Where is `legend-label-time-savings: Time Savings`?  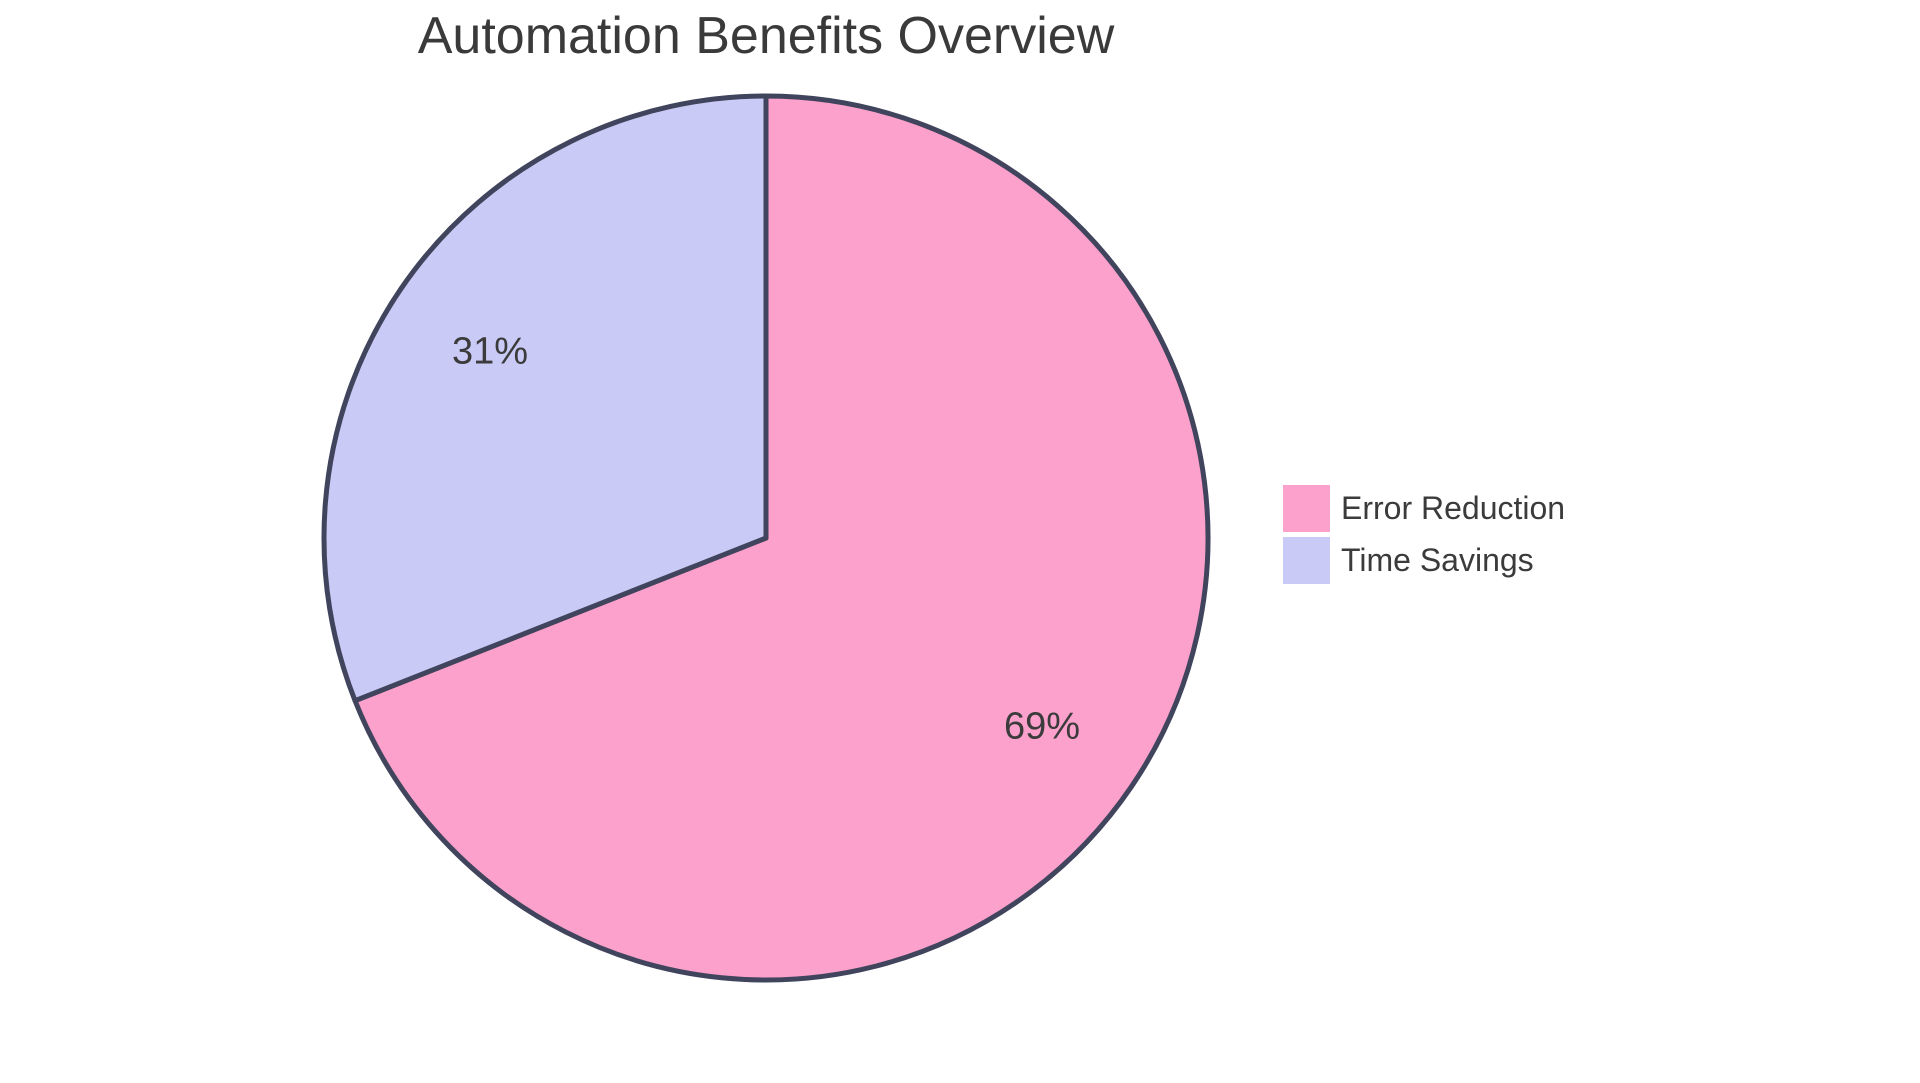 legend-label-time-savings: Time Savings is located at coordinates (1437, 560).